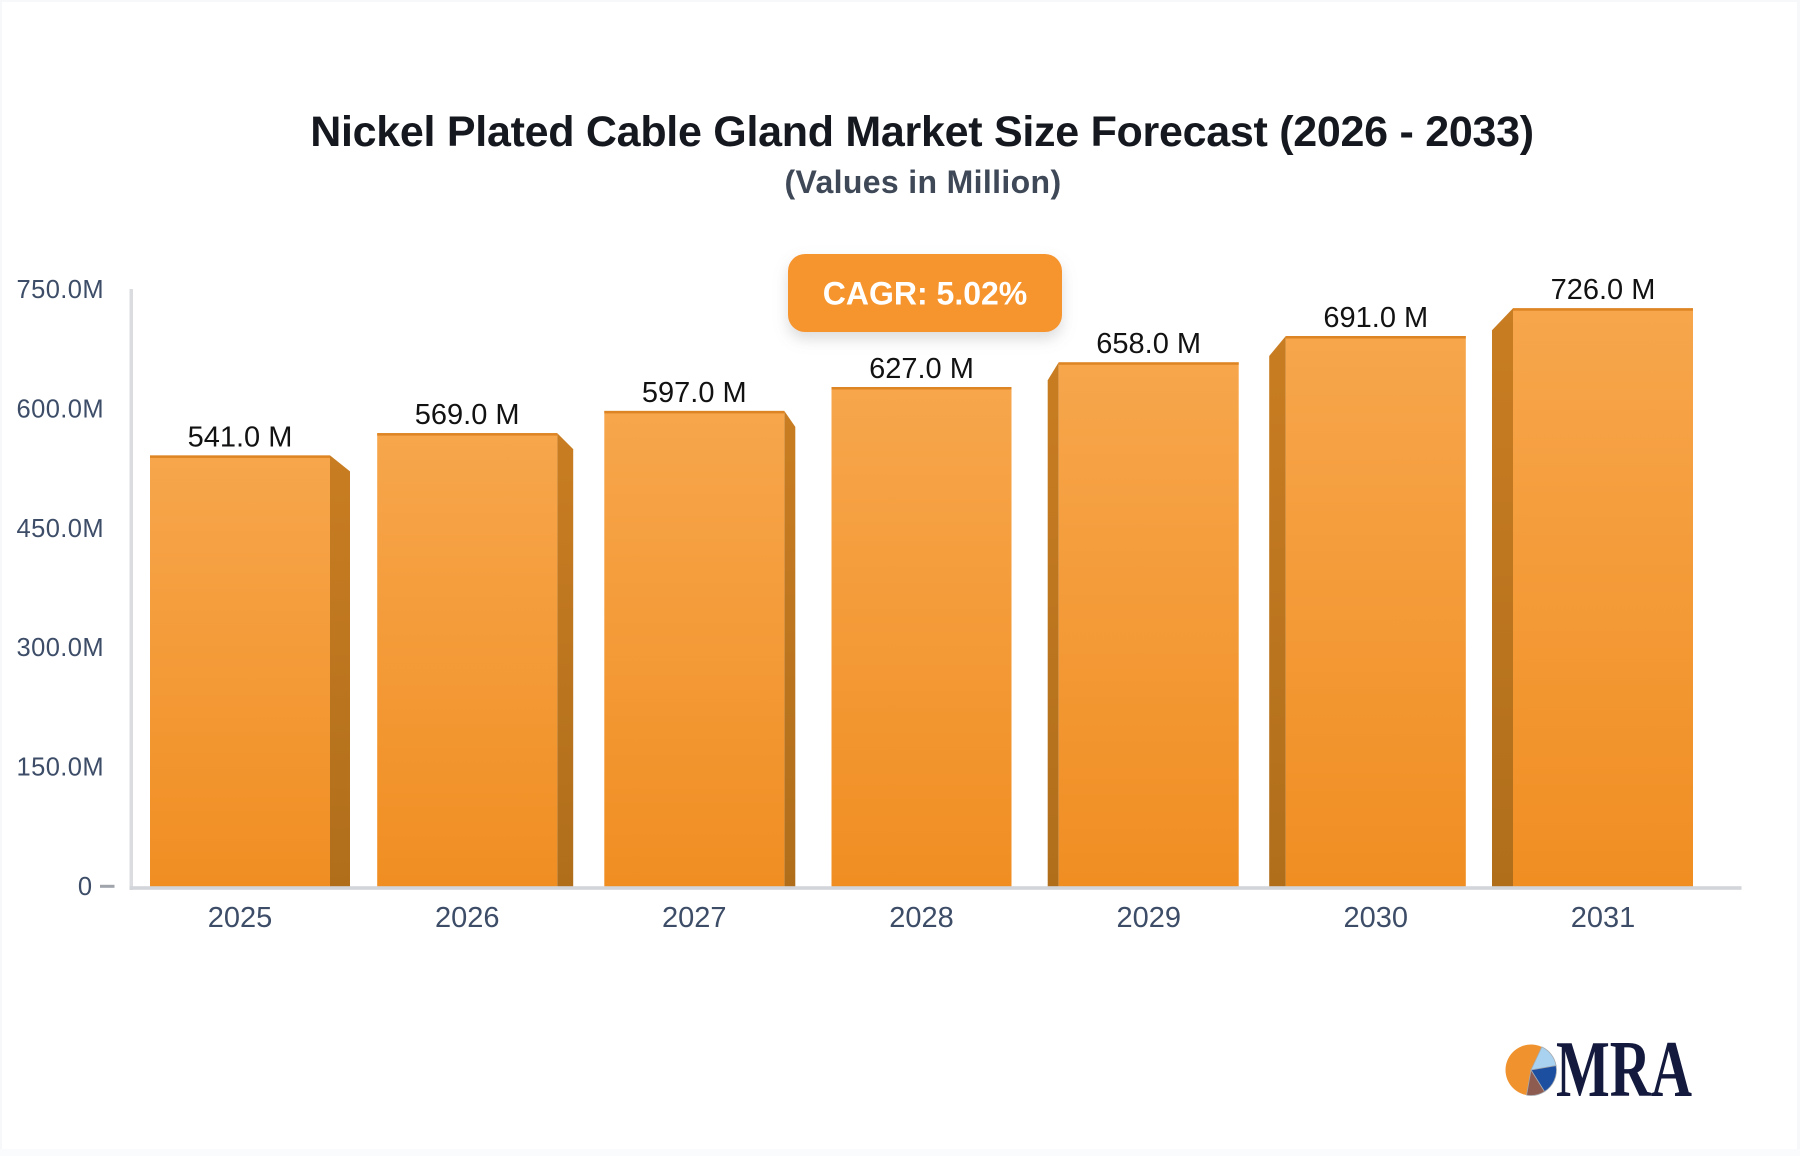 The height and width of the screenshot is (1156, 1800). I want to click on svg-text: 541.0 M, so click(240, 437).